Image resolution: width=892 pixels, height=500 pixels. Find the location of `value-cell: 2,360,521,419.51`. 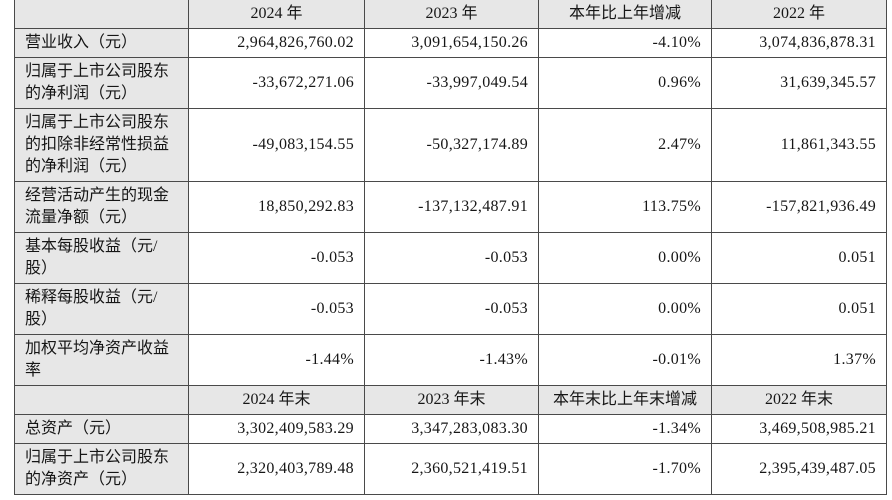

value-cell: 2,360,521,419.51 is located at coordinates (451, 469).